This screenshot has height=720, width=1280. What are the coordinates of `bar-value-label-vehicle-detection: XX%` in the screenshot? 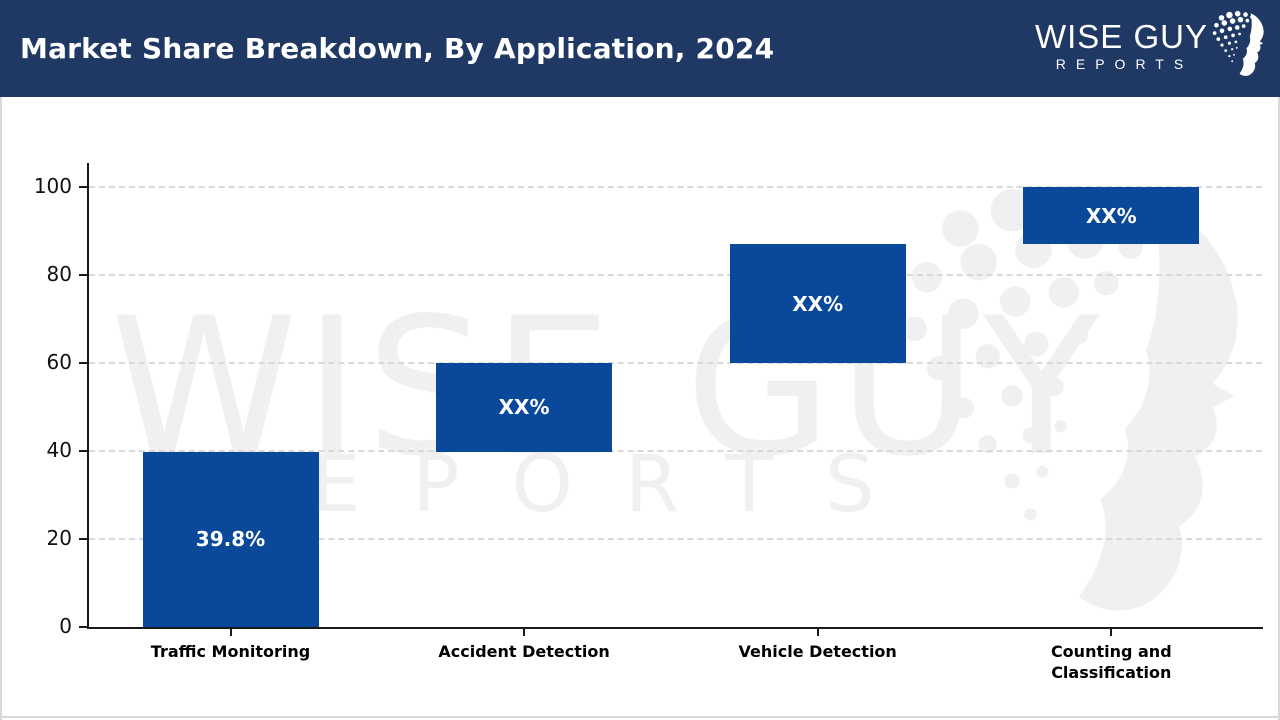 It's located at (818, 303).